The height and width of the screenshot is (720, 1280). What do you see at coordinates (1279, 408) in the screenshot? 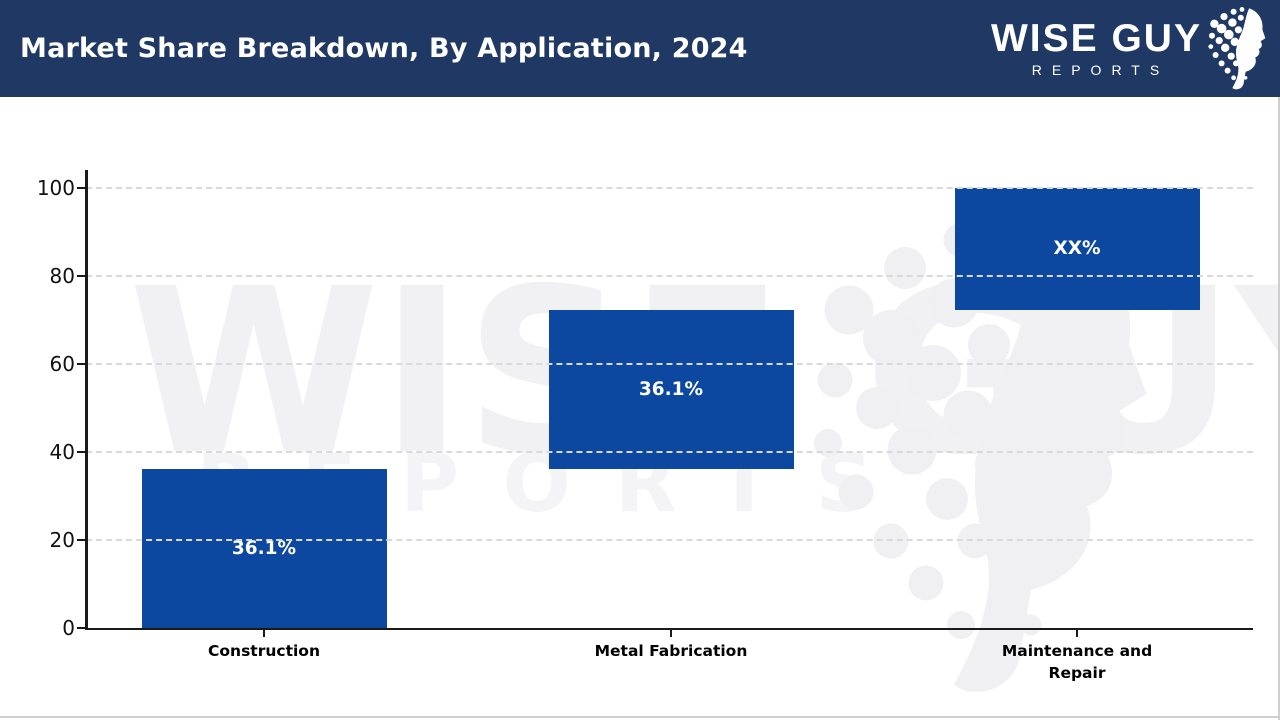
I see `page-border-right` at bounding box center [1279, 408].